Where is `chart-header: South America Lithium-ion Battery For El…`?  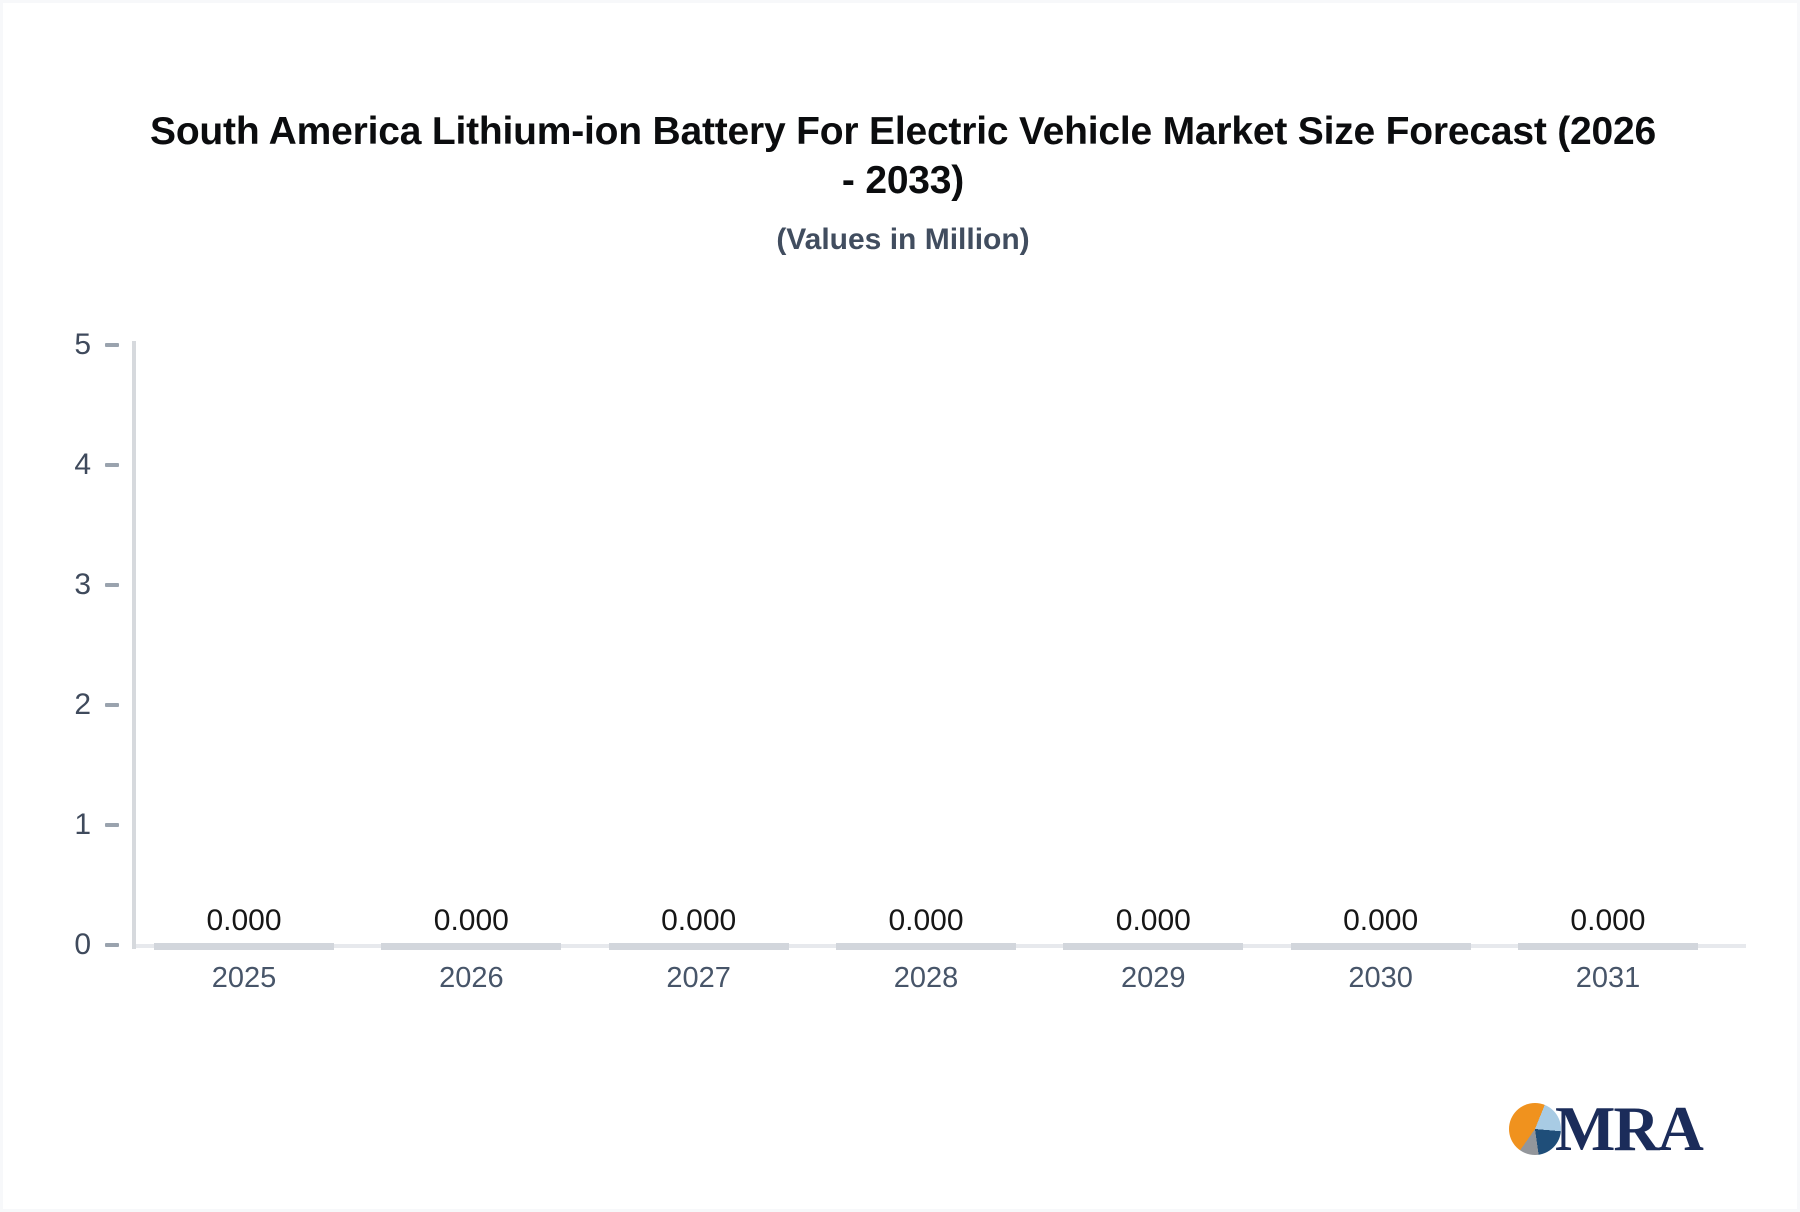 chart-header: South America Lithium-ion Battery For El… is located at coordinates (903, 182).